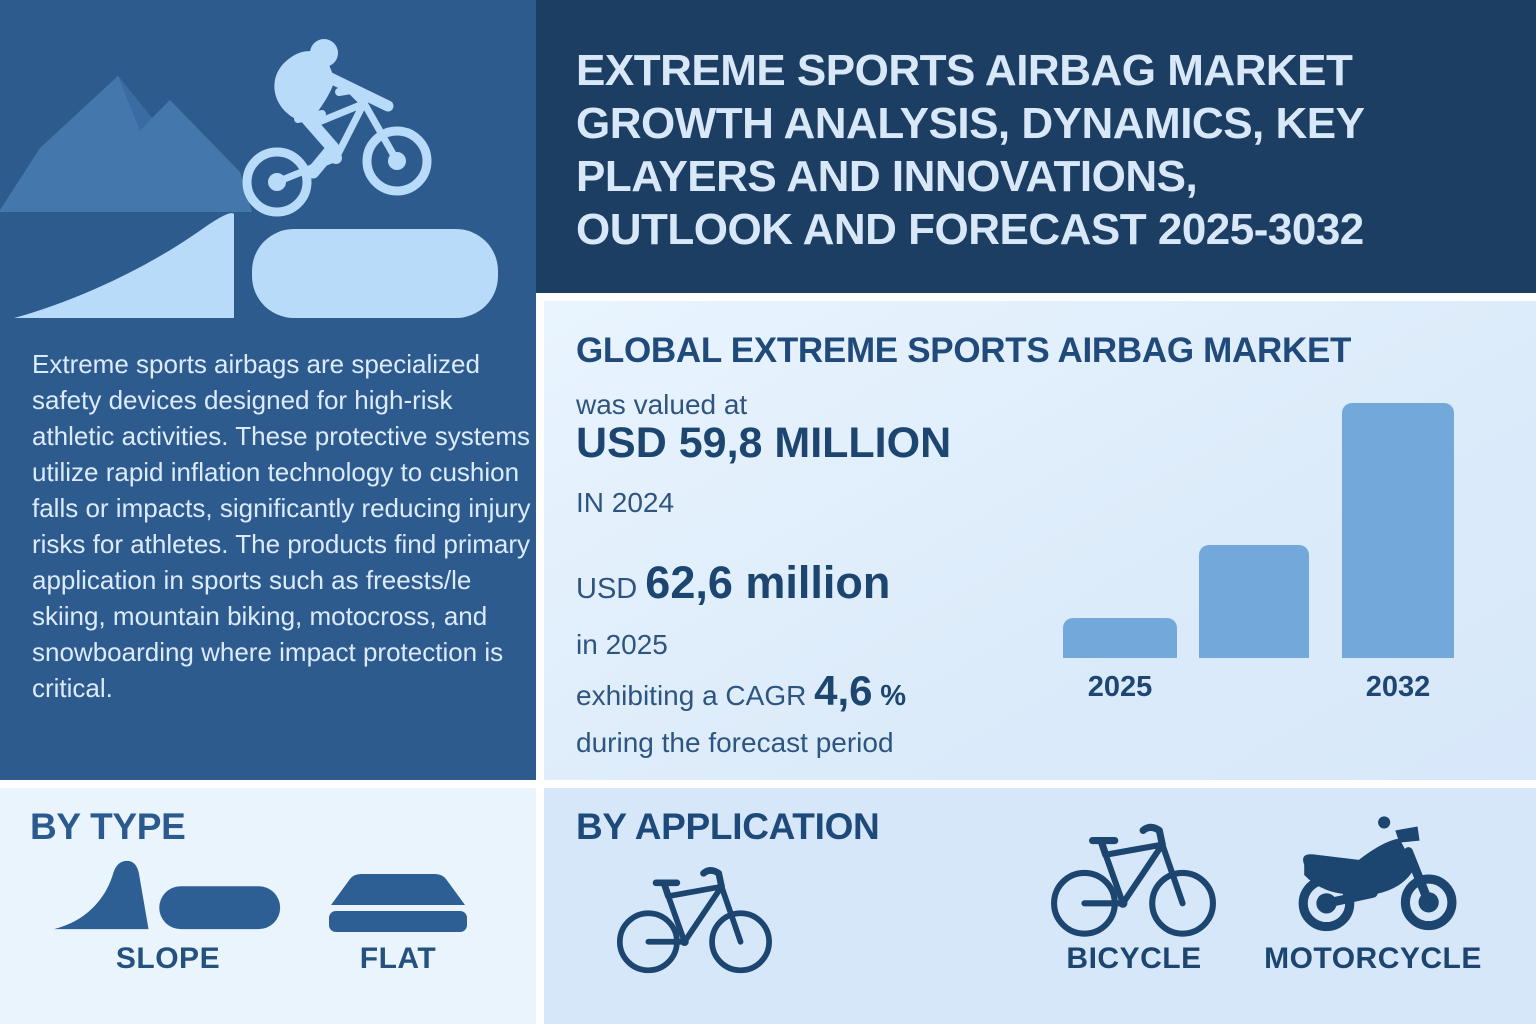 Image resolution: width=1536 pixels, height=1024 pixels. Describe the element at coordinates (1040, 906) in the screenshot. I see `by-application-panel: BY APPLICATION` at that location.